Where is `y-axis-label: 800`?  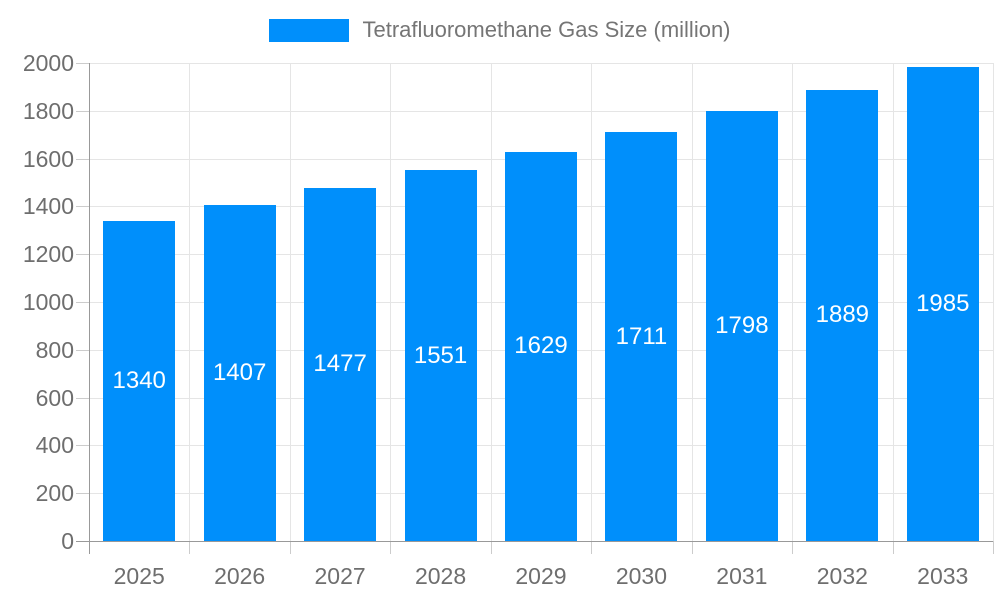
y-axis-label: 800 is located at coordinates (54, 349).